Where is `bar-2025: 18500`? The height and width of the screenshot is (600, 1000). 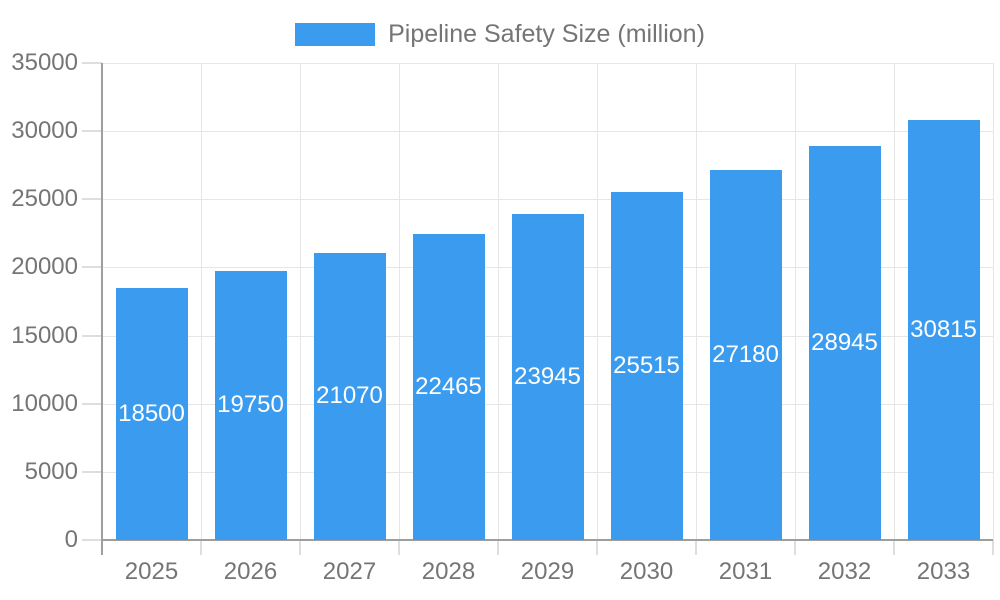 bar-2025: 18500 is located at coordinates (151, 413).